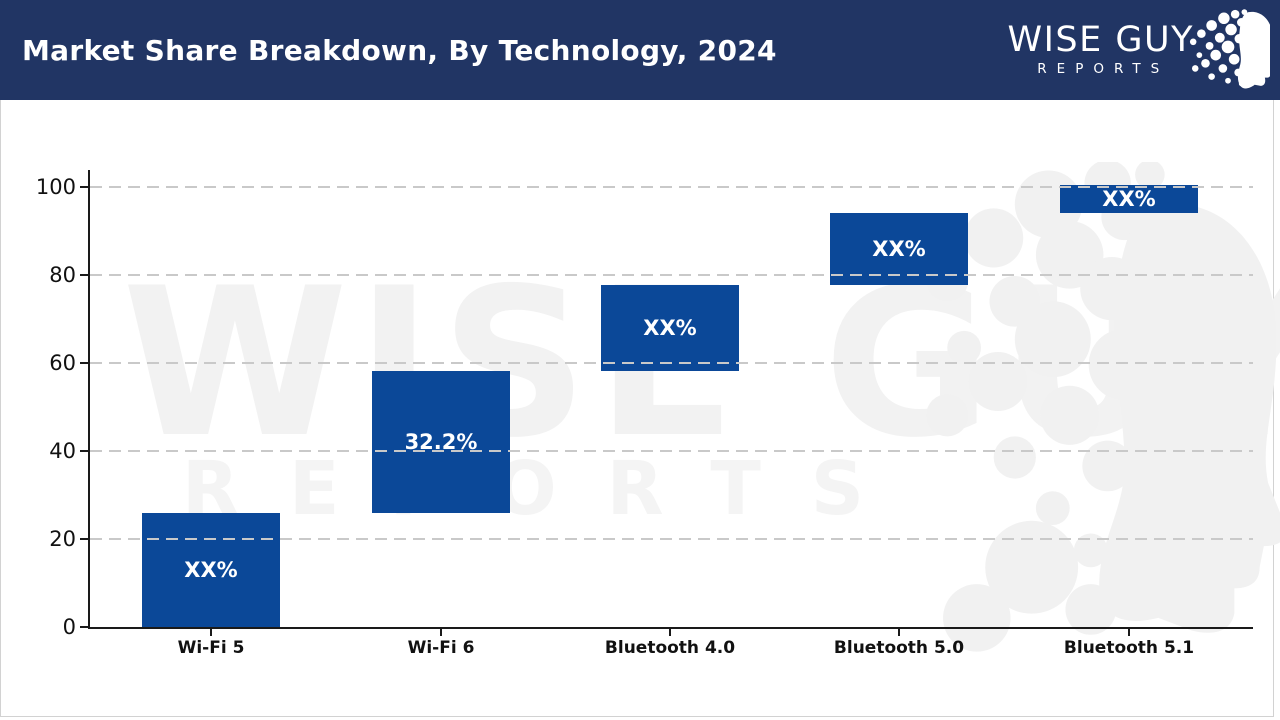 This screenshot has width=1280, height=720. I want to click on gridline-y100, so click(671, 187).